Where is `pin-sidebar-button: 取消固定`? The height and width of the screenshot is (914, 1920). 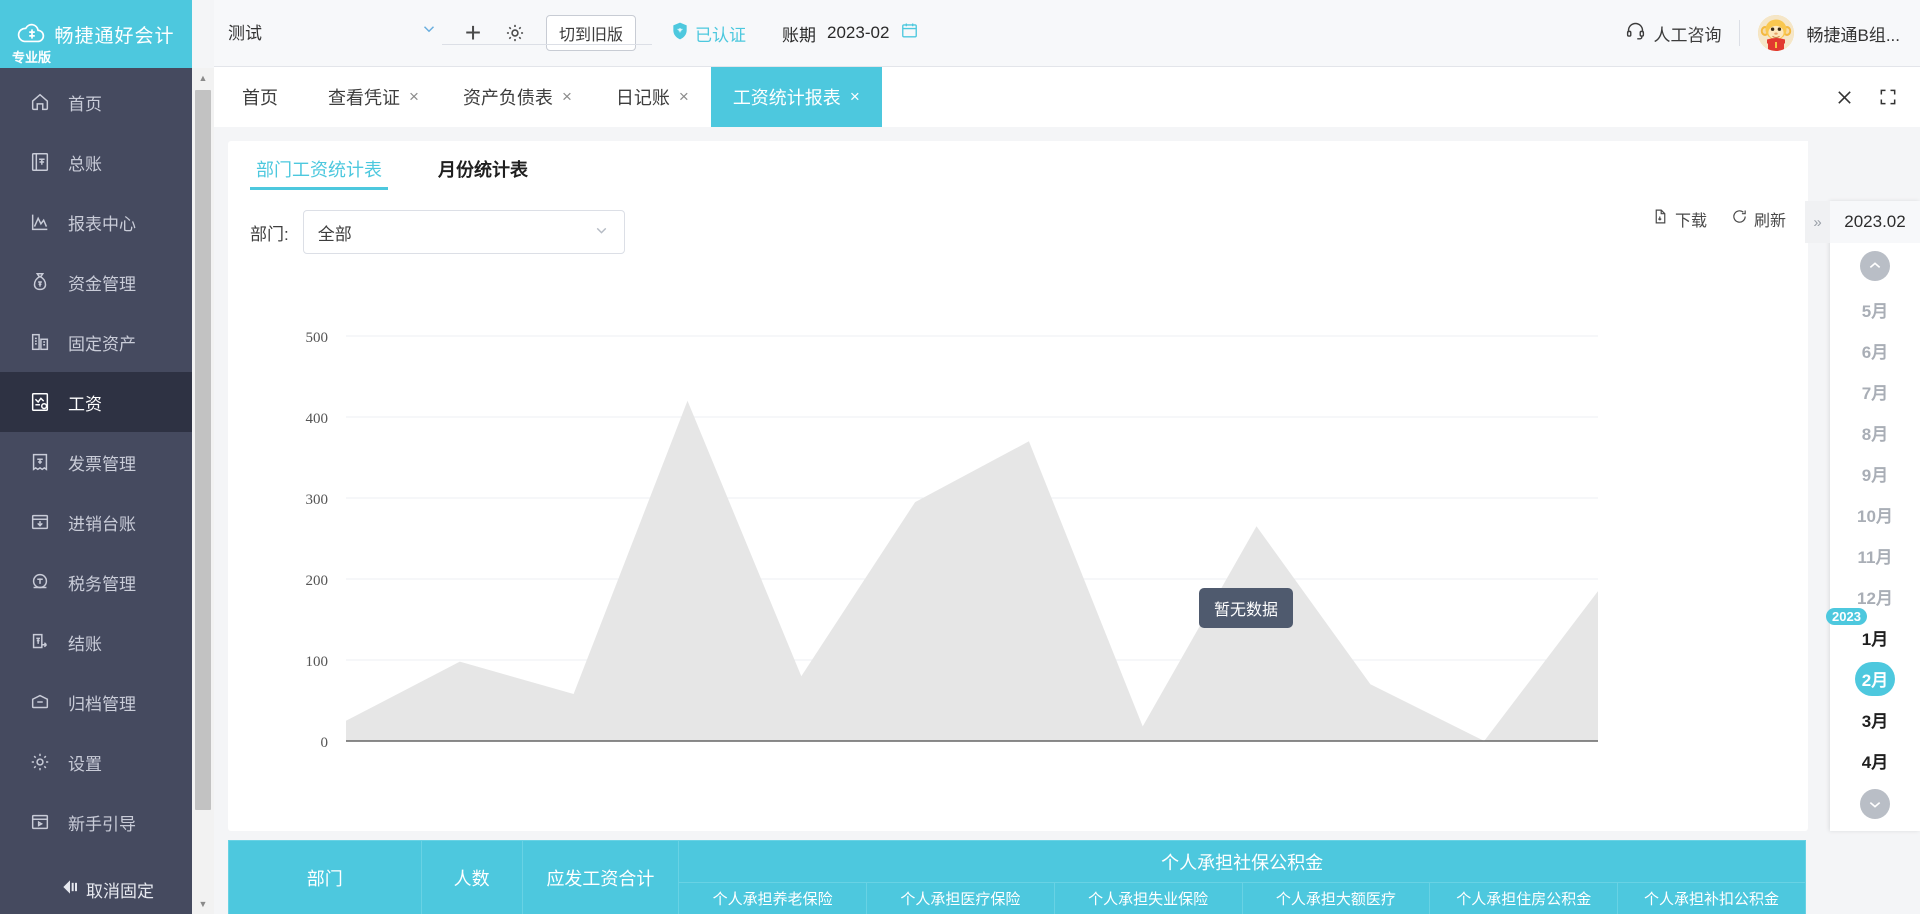
pin-sidebar-button: 取消固定 is located at coordinates (107, 889).